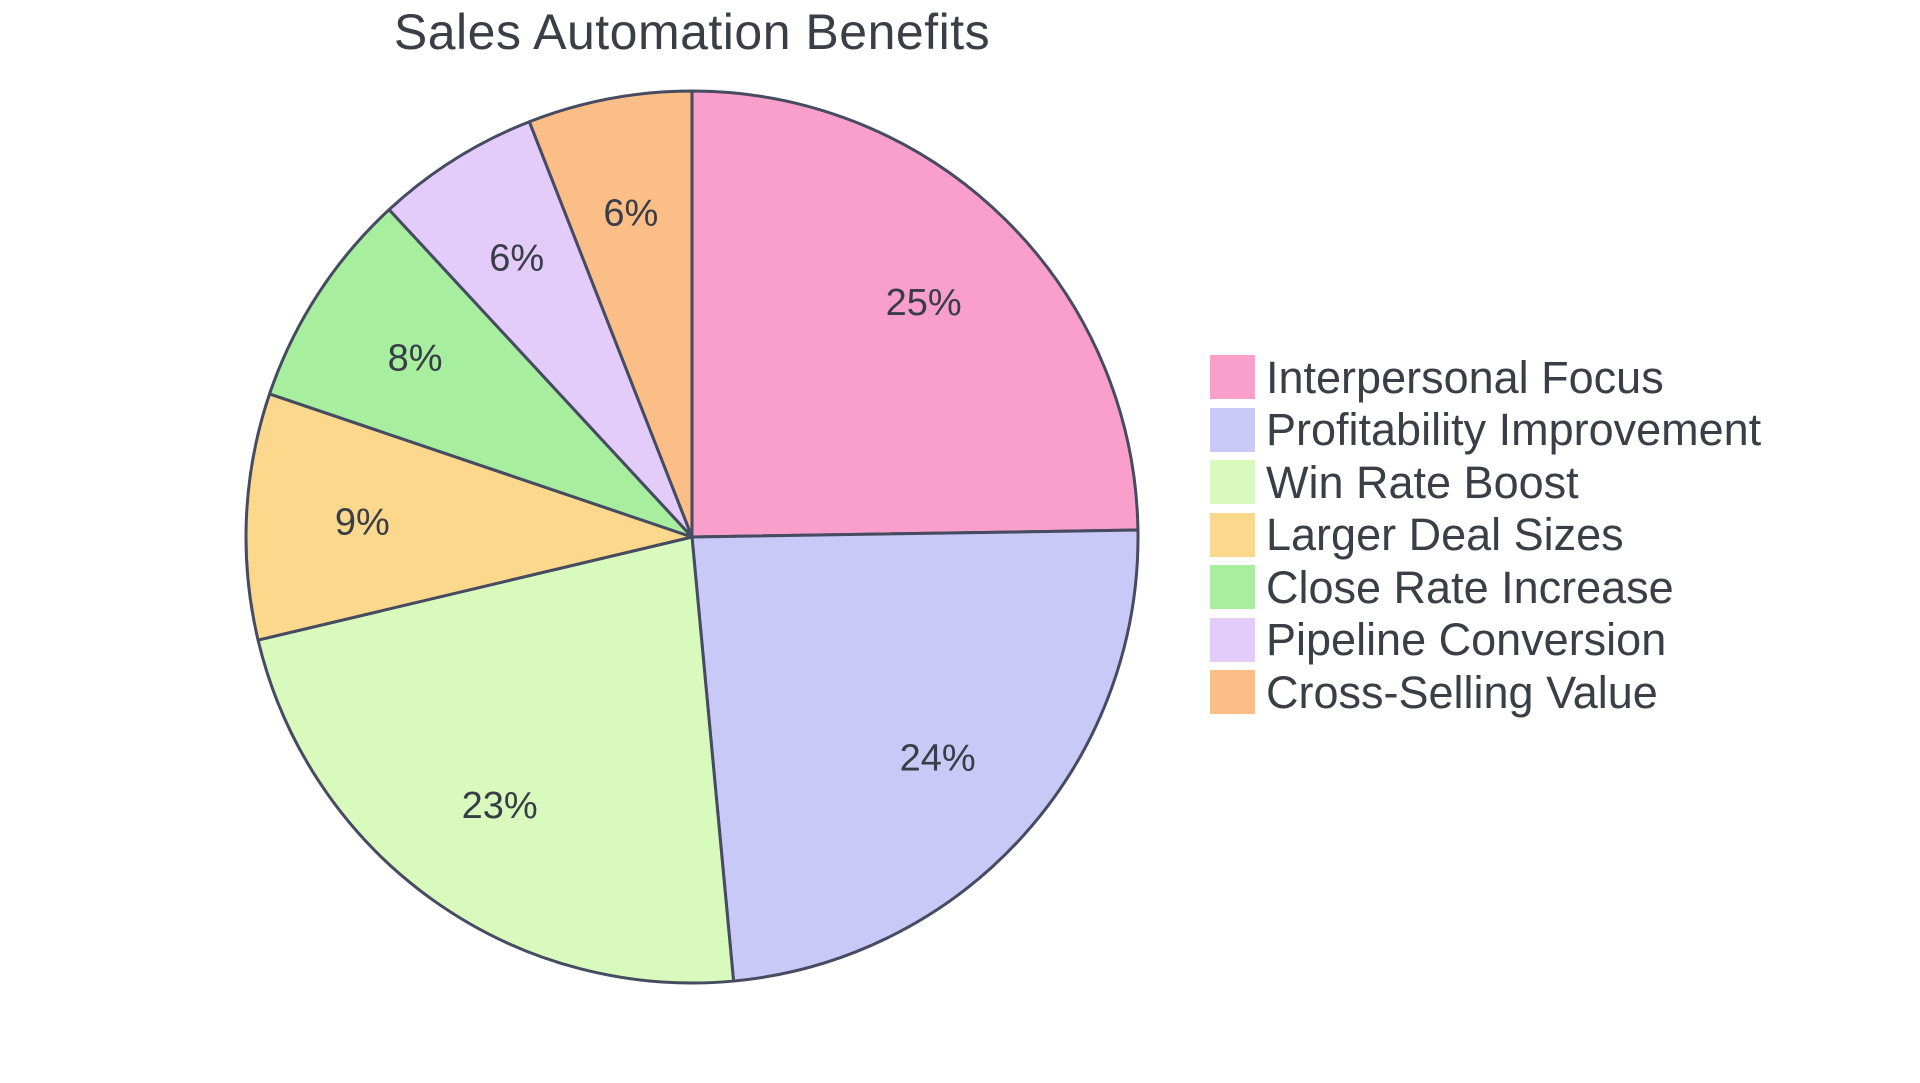 This screenshot has height=1083, width=1920. What do you see at coordinates (1462, 692) in the screenshot?
I see `legend-label: Cross-Selling Value` at bounding box center [1462, 692].